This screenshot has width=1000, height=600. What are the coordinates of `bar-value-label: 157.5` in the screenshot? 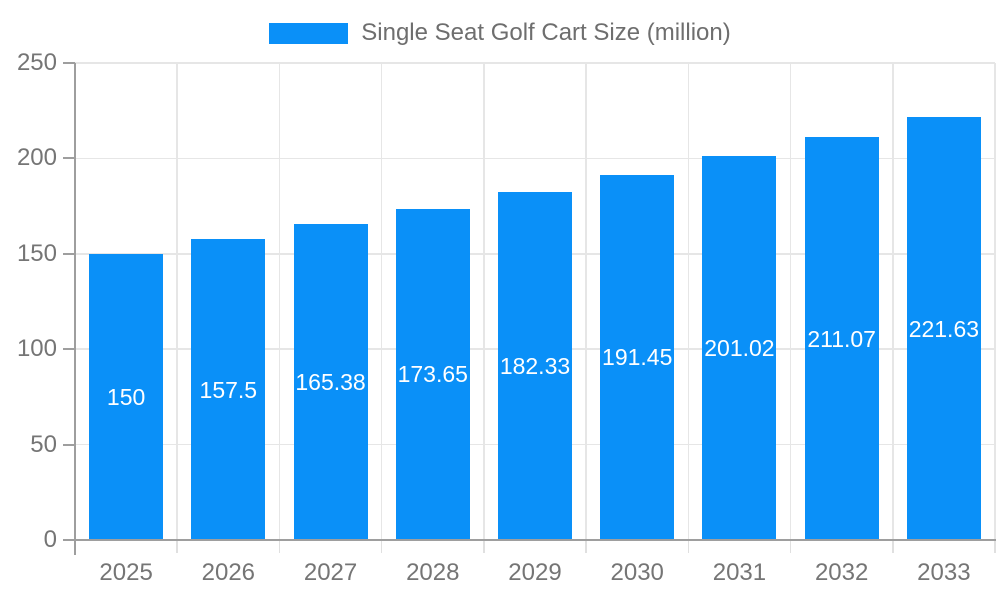 It's located at (228, 389).